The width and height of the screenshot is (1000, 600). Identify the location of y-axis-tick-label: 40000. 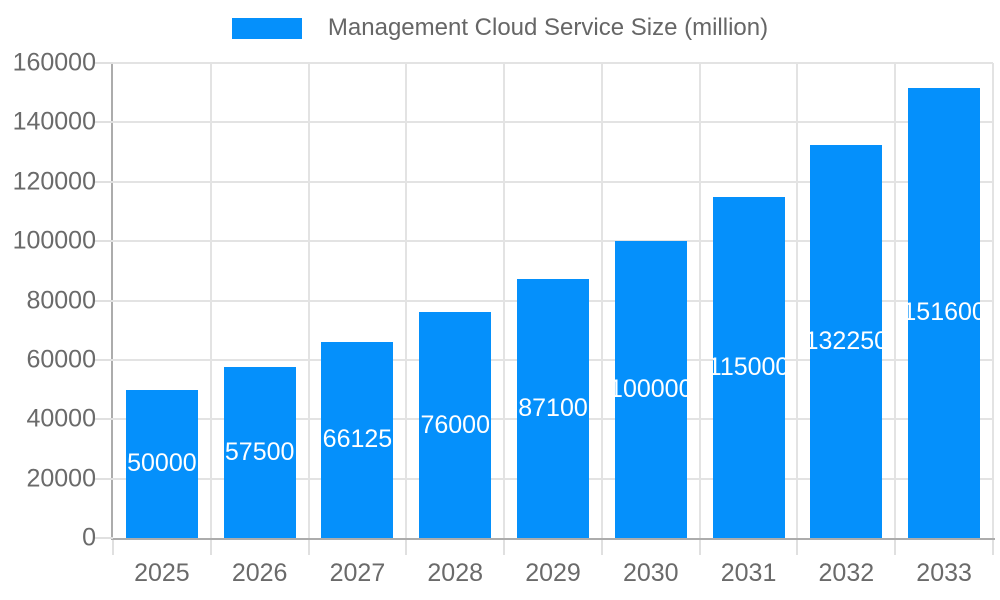
(61, 418).